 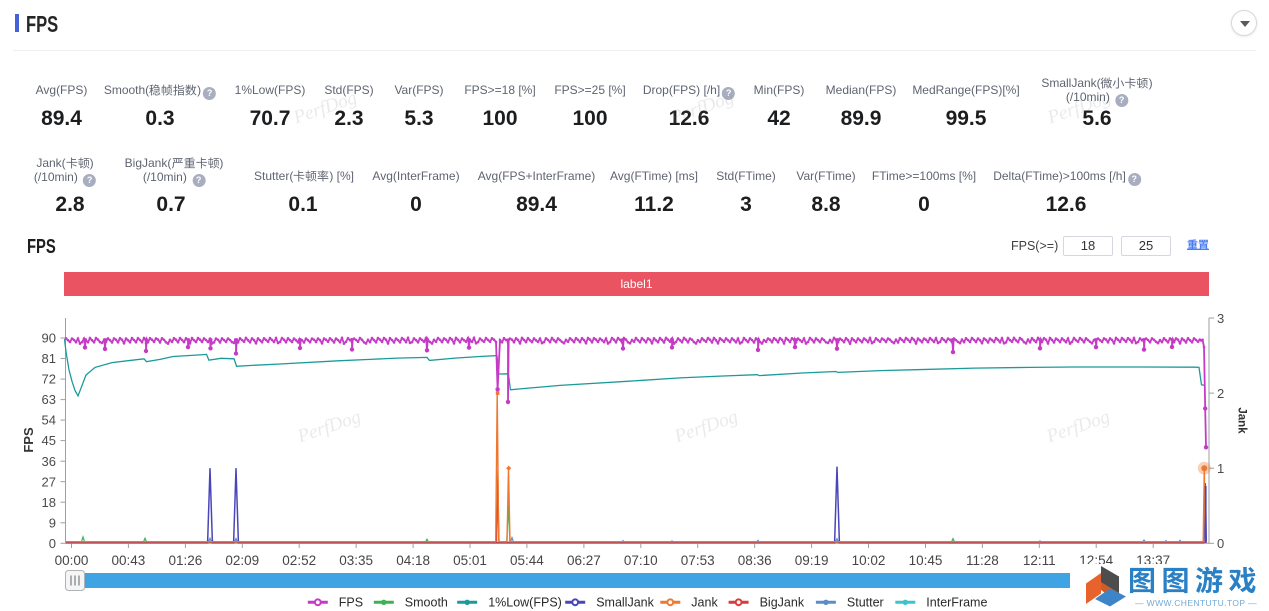 What do you see at coordinates (49, 502) in the screenshot?
I see `svg-text: 18` at bounding box center [49, 502].